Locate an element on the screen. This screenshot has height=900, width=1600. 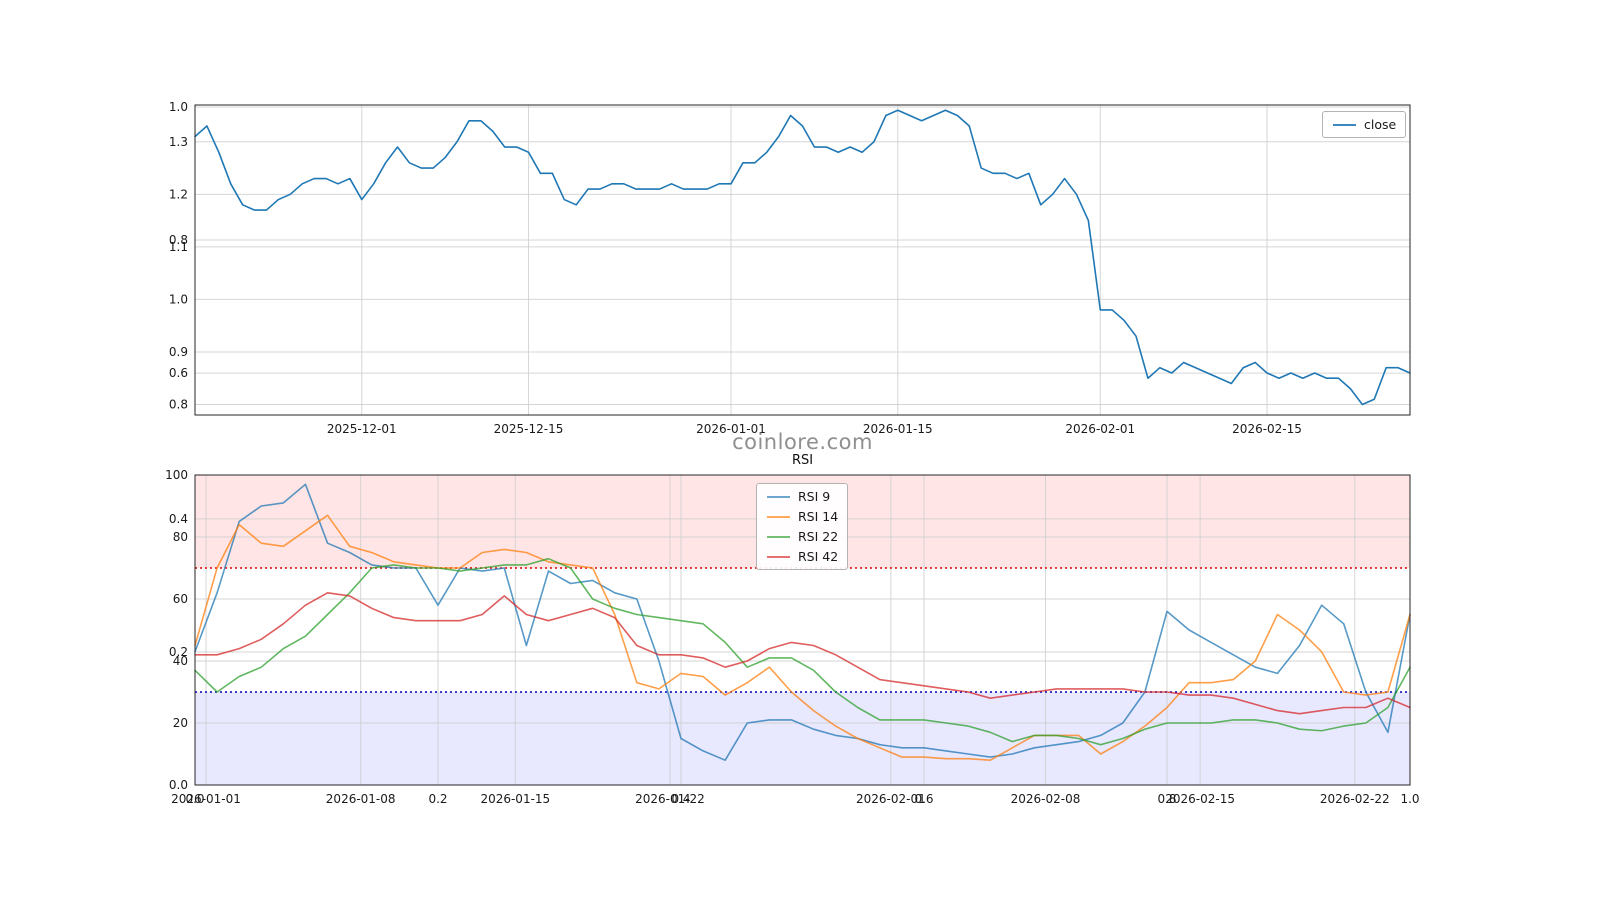
watermark: coinlore.com is located at coordinates (802, 442).